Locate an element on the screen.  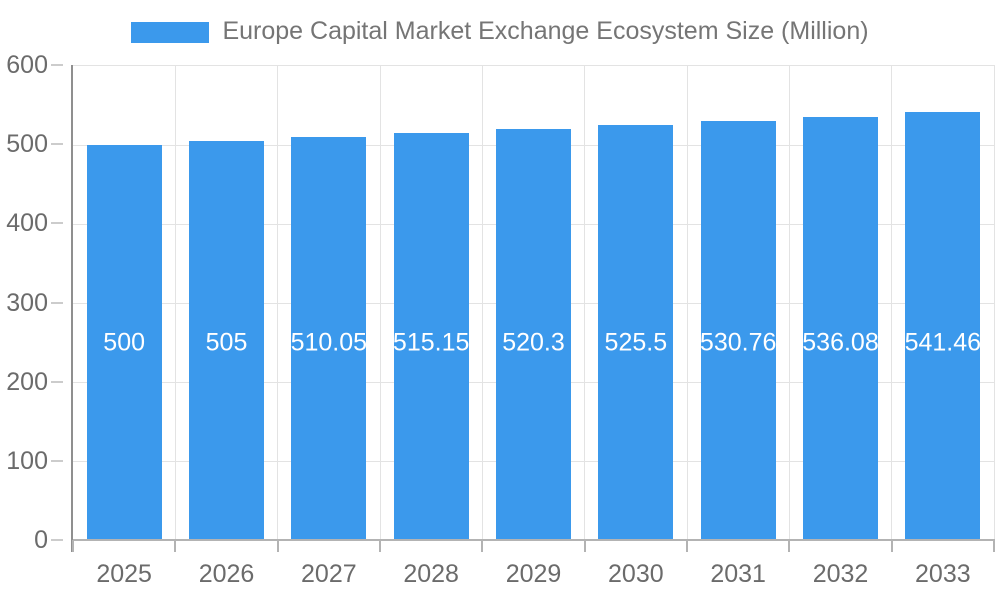
x-axis-line is located at coordinates (534, 540).